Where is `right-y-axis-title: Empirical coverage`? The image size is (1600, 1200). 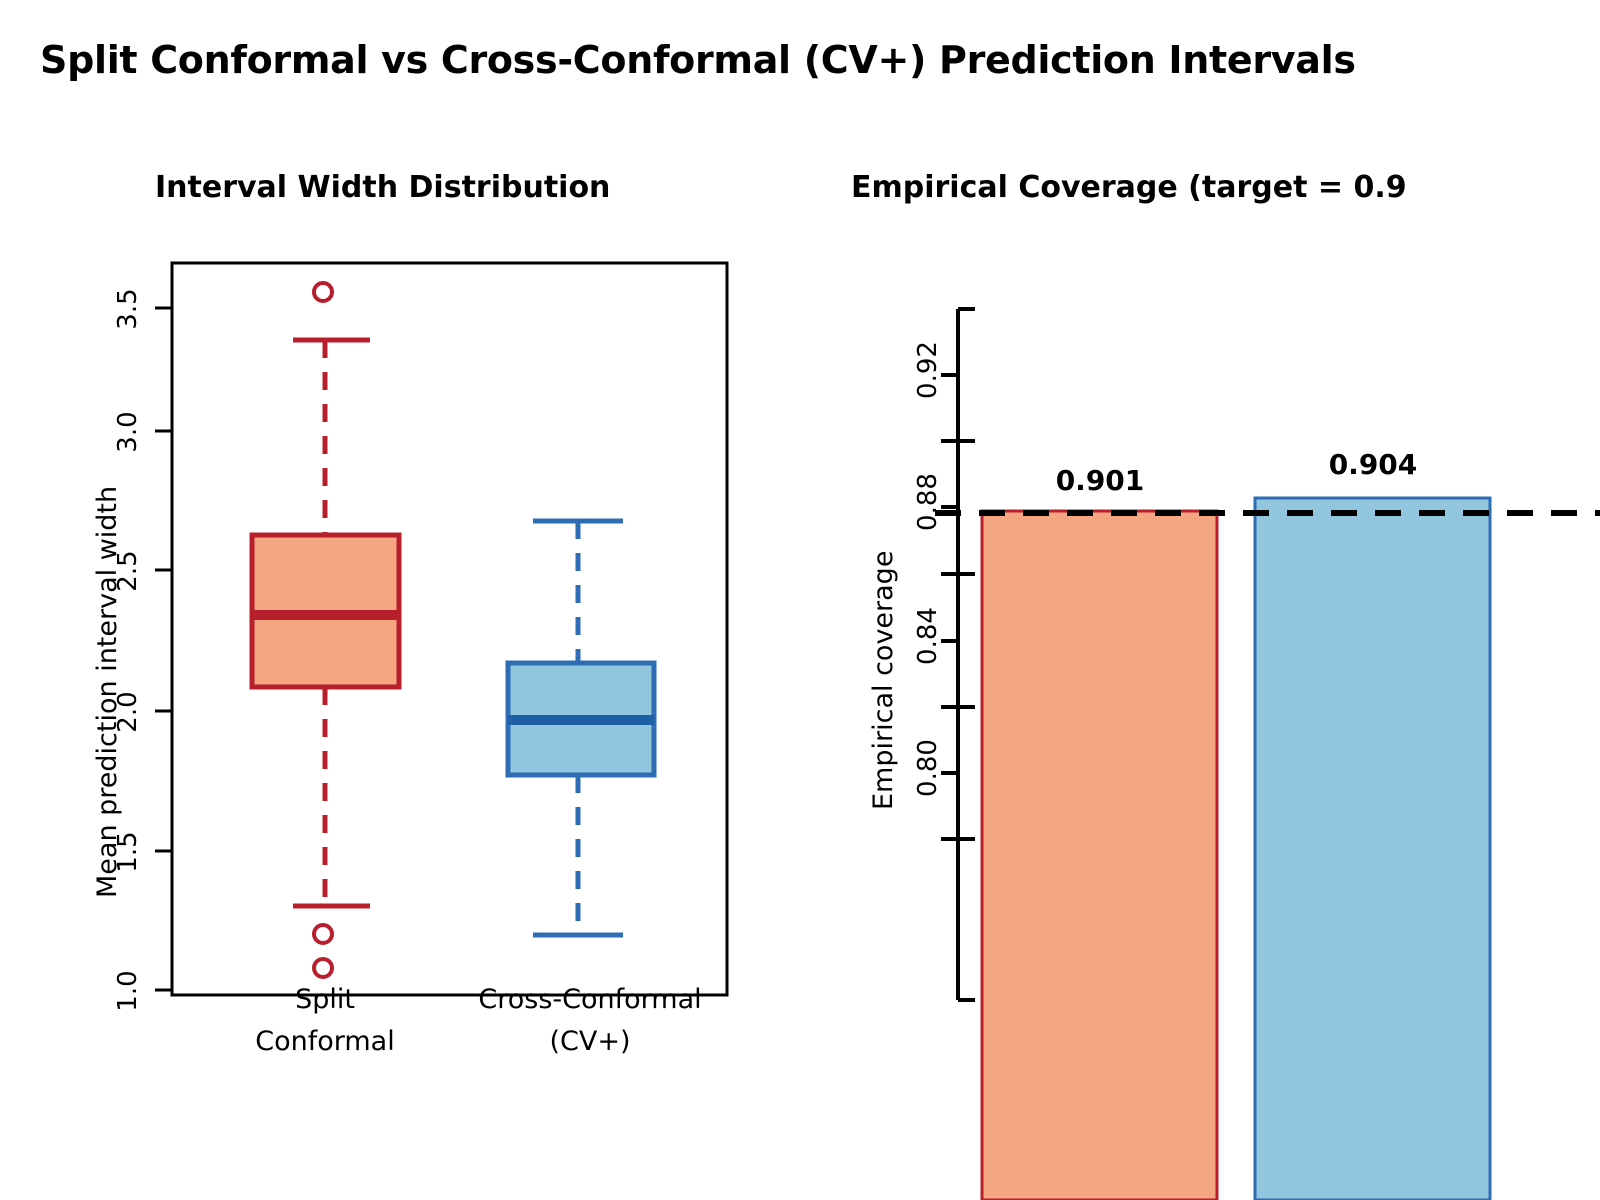 right-y-axis-title: Empirical coverage is located at coordinates (883, 680).